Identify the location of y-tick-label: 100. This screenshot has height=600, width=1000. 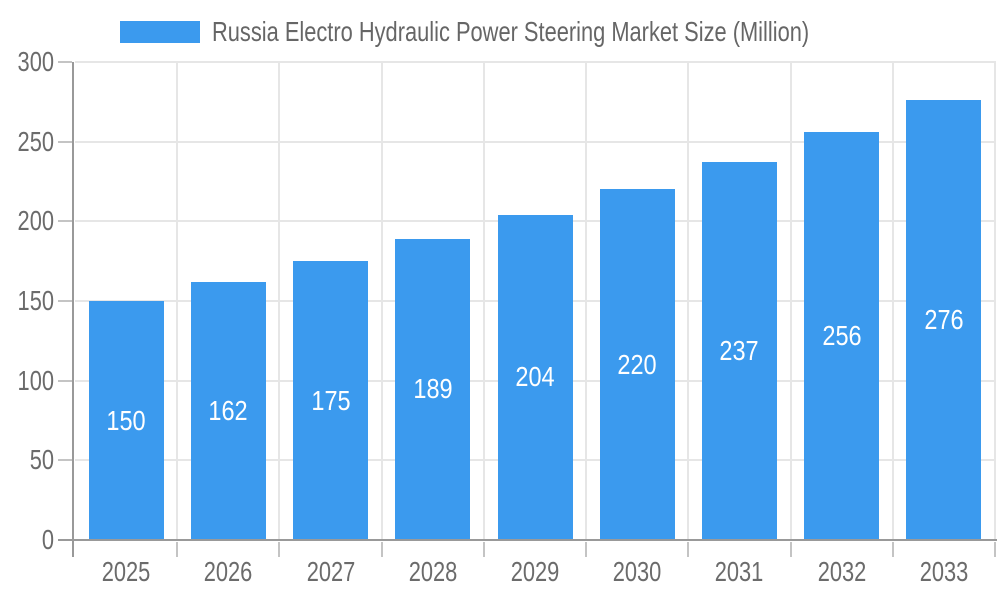
(35, 380).